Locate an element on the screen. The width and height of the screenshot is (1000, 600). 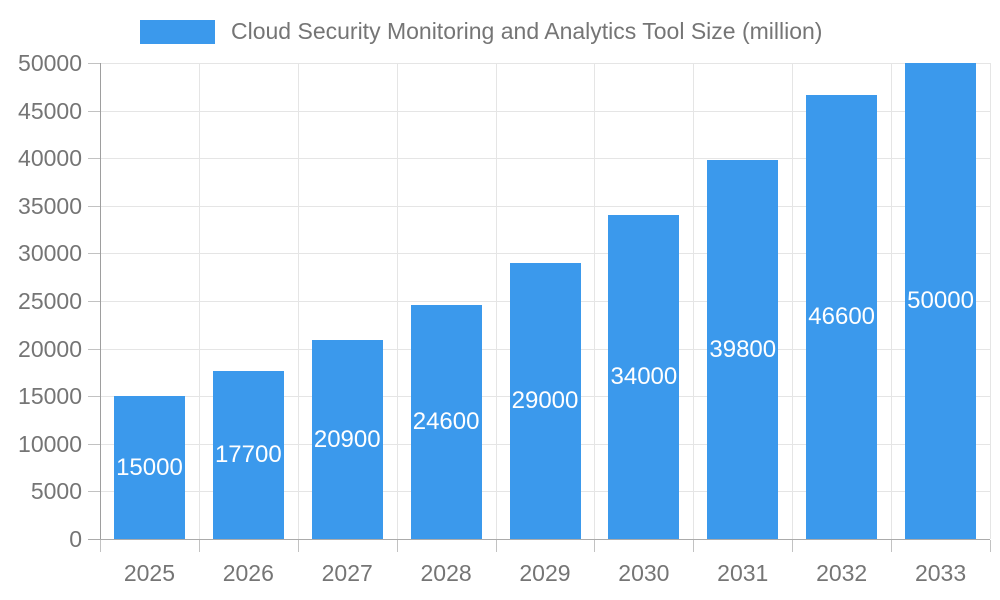
bar-value-label: 24600 is located at coordinates (446, 421).